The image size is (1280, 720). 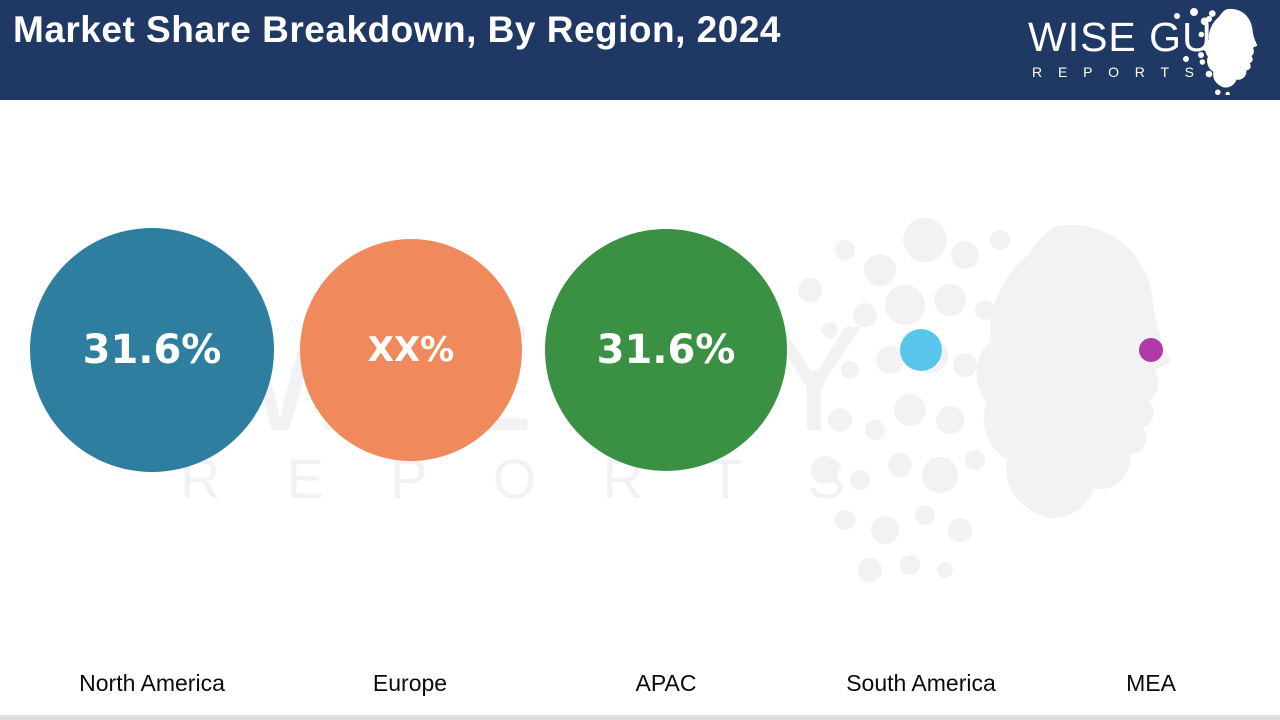 I want to click on bottom-strip, so click(x=640, y=717).